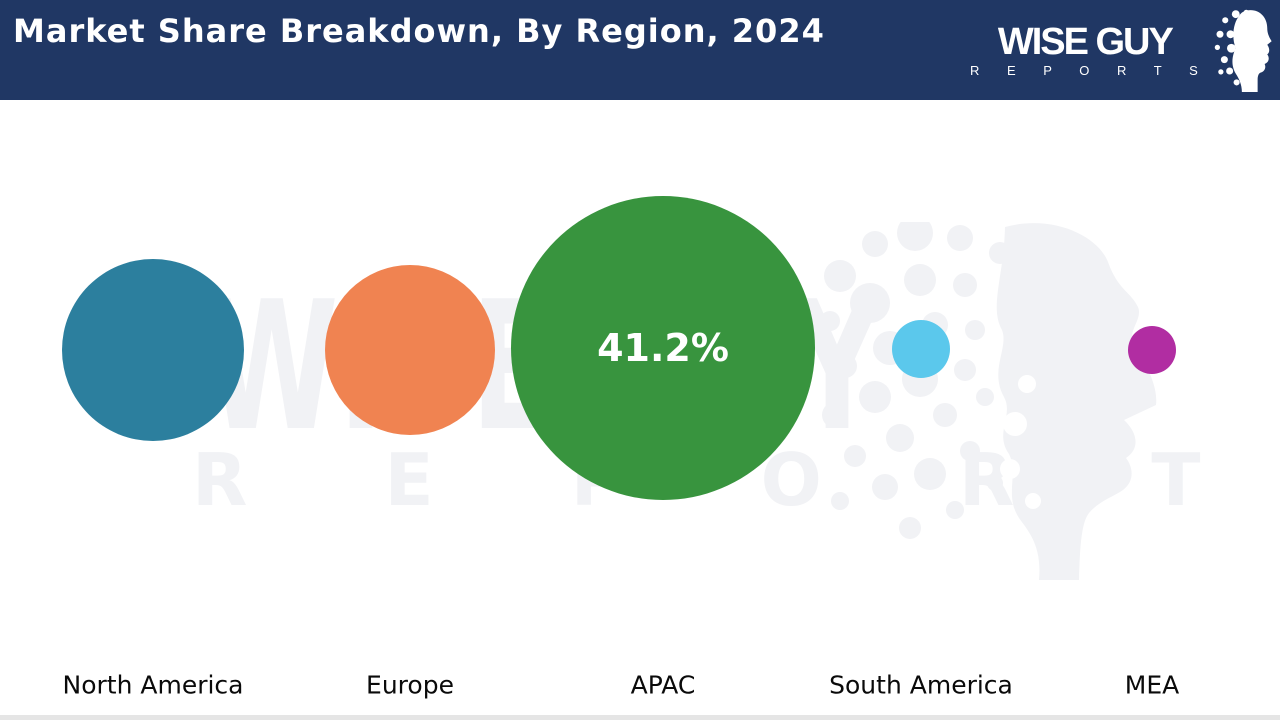  Describe the element at coordinates (663, 685) in the screenshot. I see `category-label-apac: APAC` at that location.